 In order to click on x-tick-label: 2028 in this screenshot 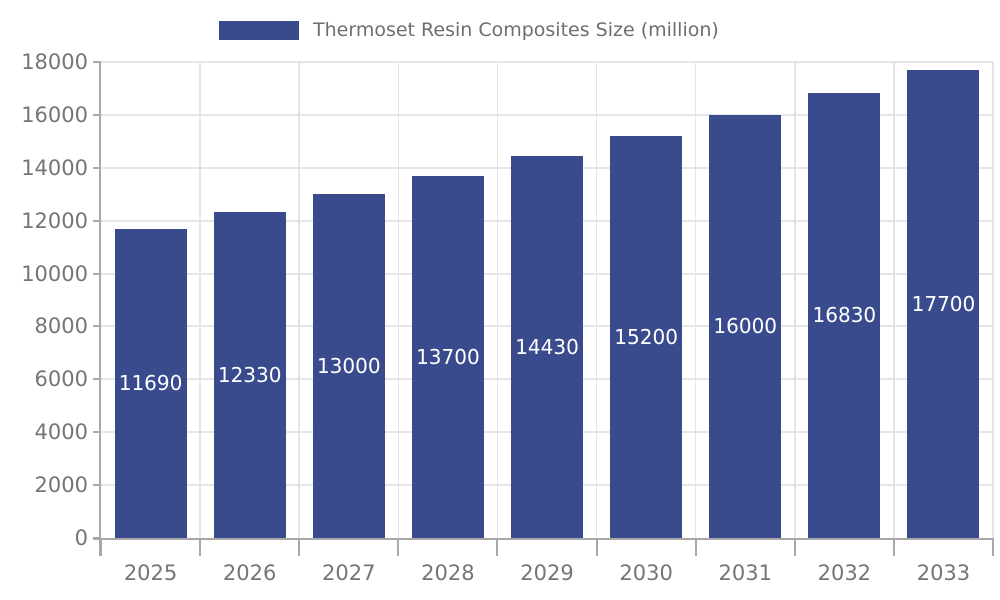, I will do `click(448, 573)`.